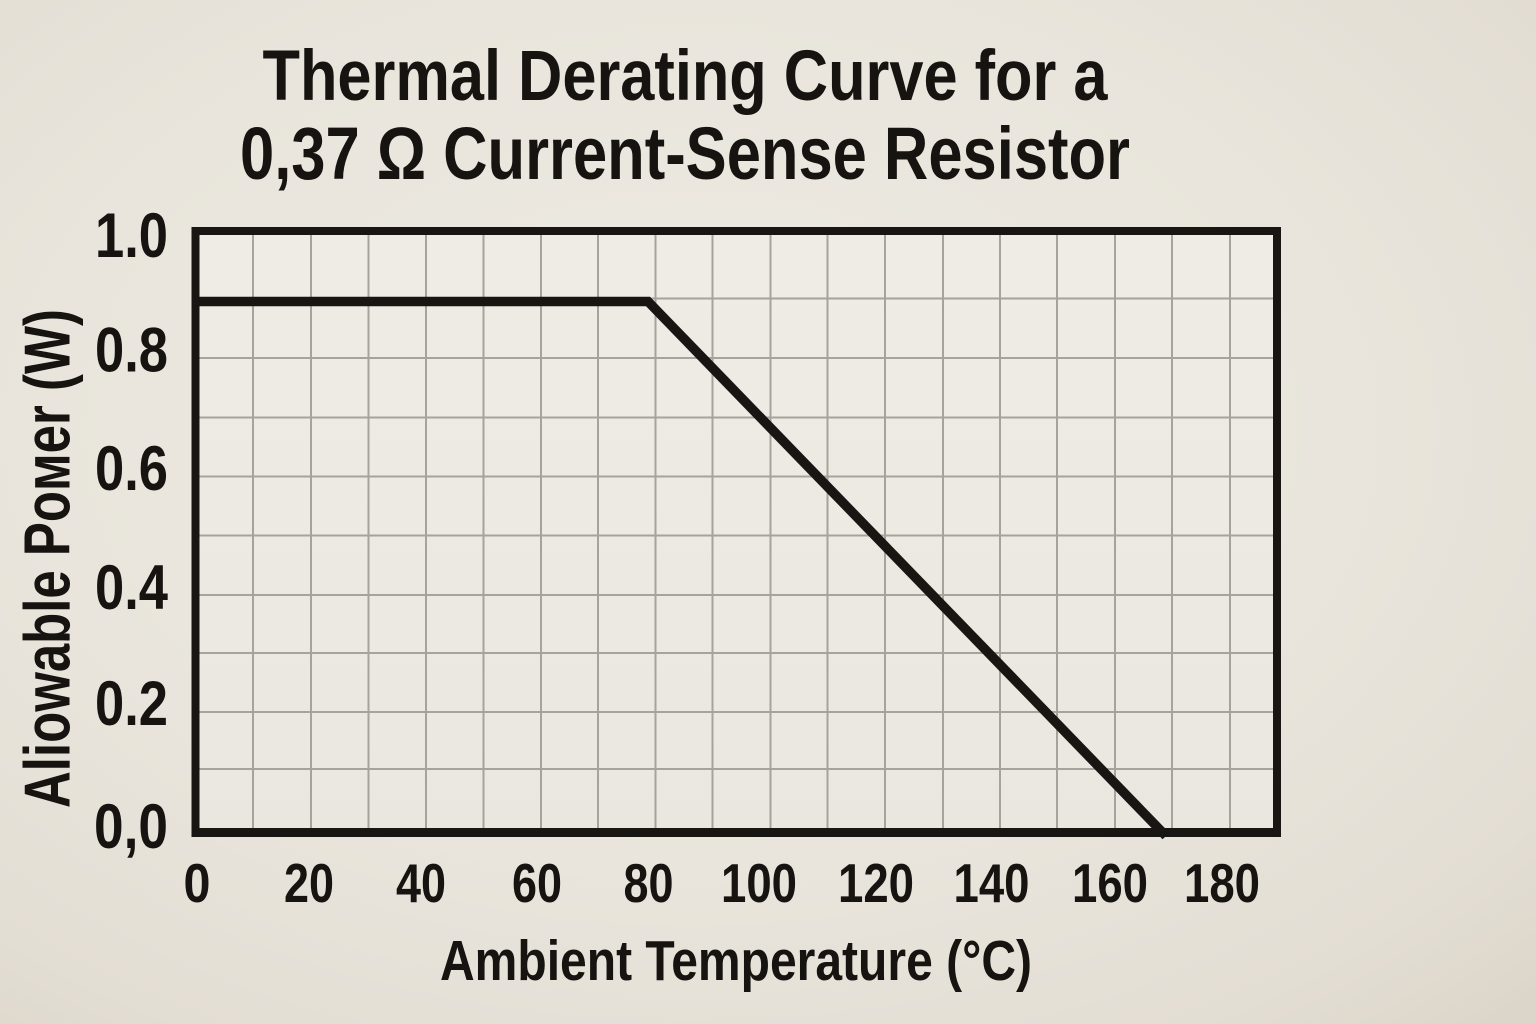  I want to click on svg-text: Thermal Derating Curve for a, so click(685, 76).